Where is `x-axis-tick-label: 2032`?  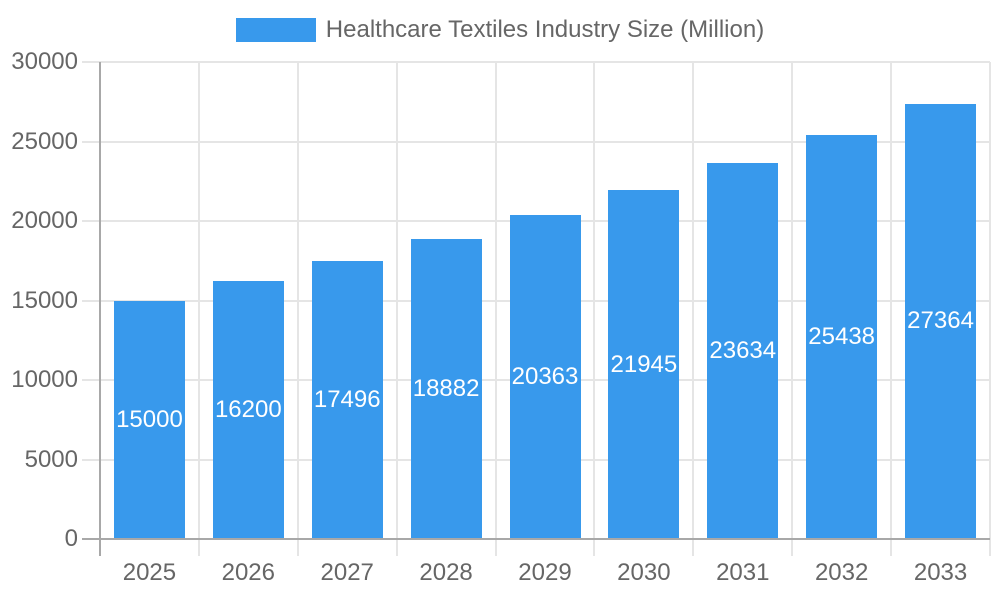 x-axis-tick-label: 2032 is located at coordinates (841, 572).